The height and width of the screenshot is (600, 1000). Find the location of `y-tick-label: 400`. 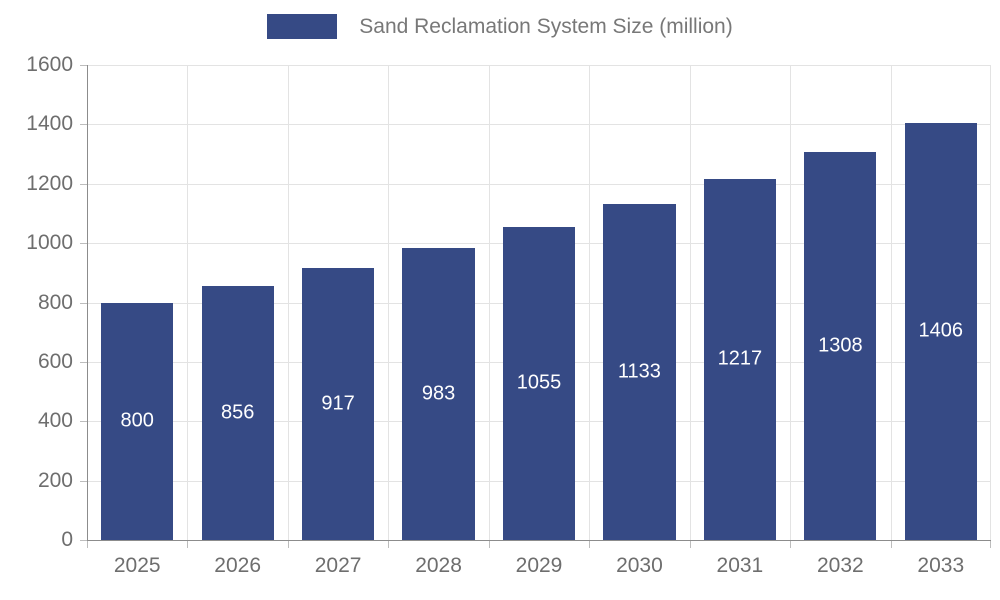

y-tick-label: 400 is located at coordinates (55, 421).